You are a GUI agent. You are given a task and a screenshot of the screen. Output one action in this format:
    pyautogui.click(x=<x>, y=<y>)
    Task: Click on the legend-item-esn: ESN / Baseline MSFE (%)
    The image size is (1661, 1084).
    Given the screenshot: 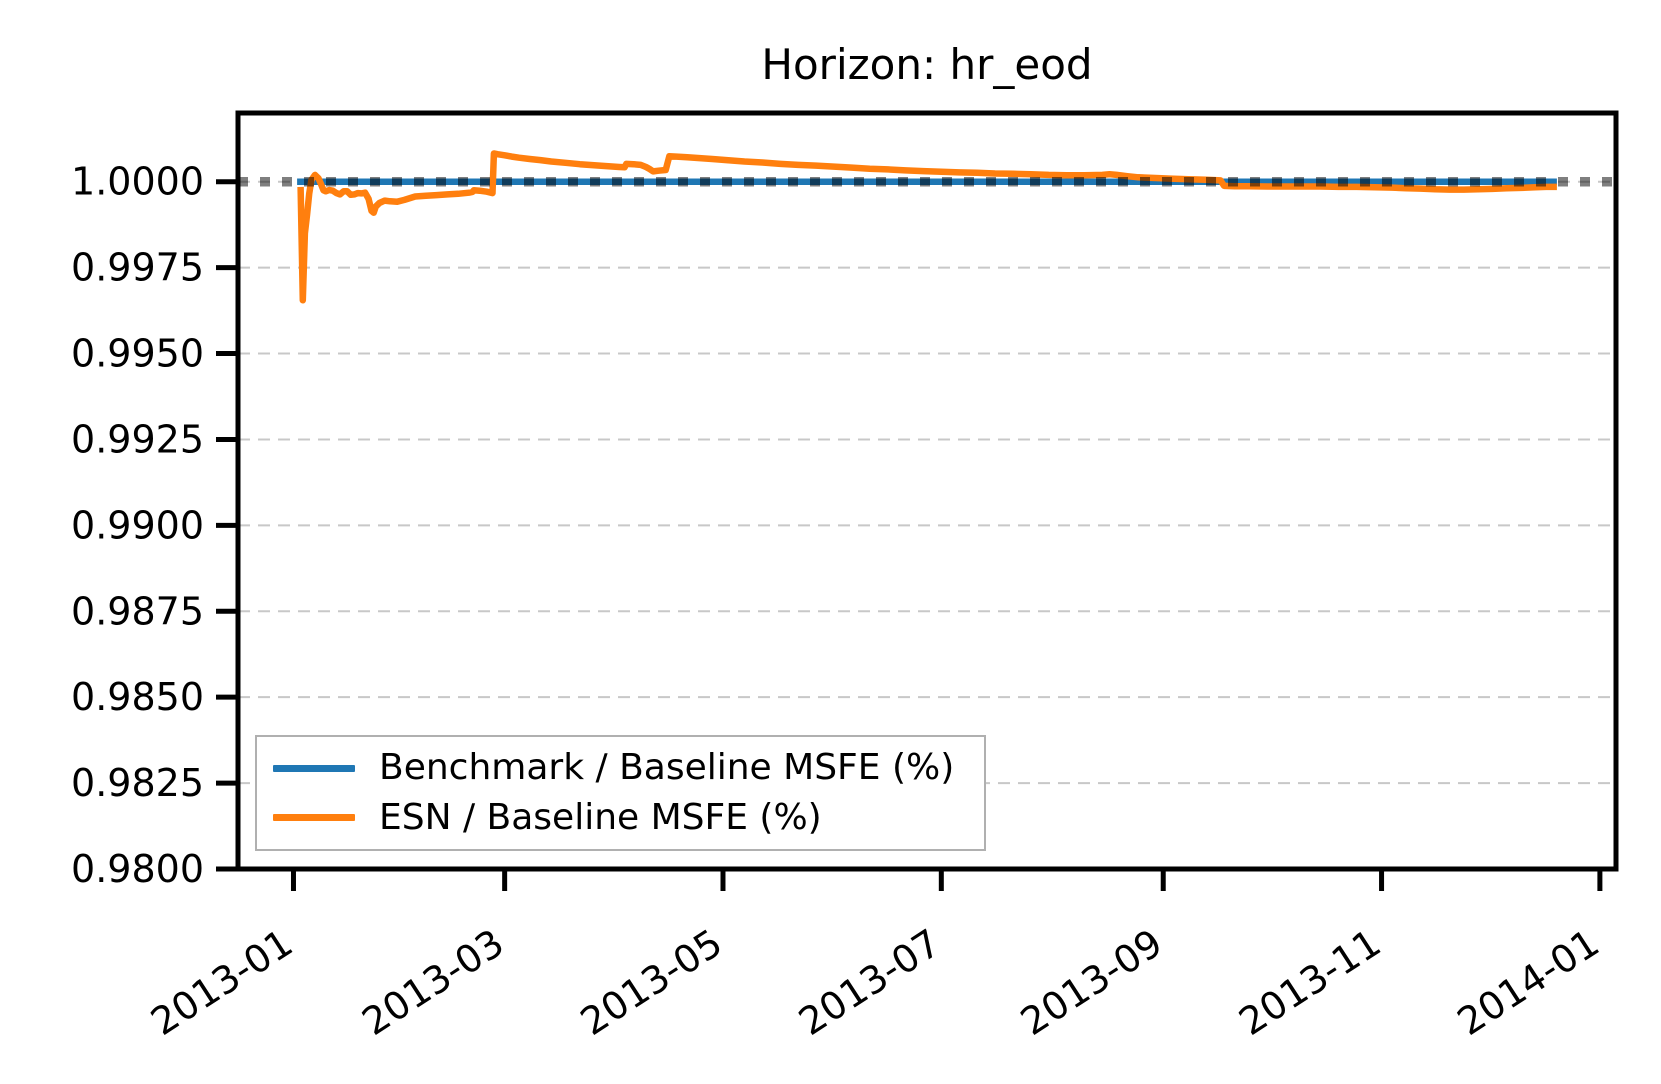 What is the action you would take?
    pyautogui.click(x=628, y=817)
    